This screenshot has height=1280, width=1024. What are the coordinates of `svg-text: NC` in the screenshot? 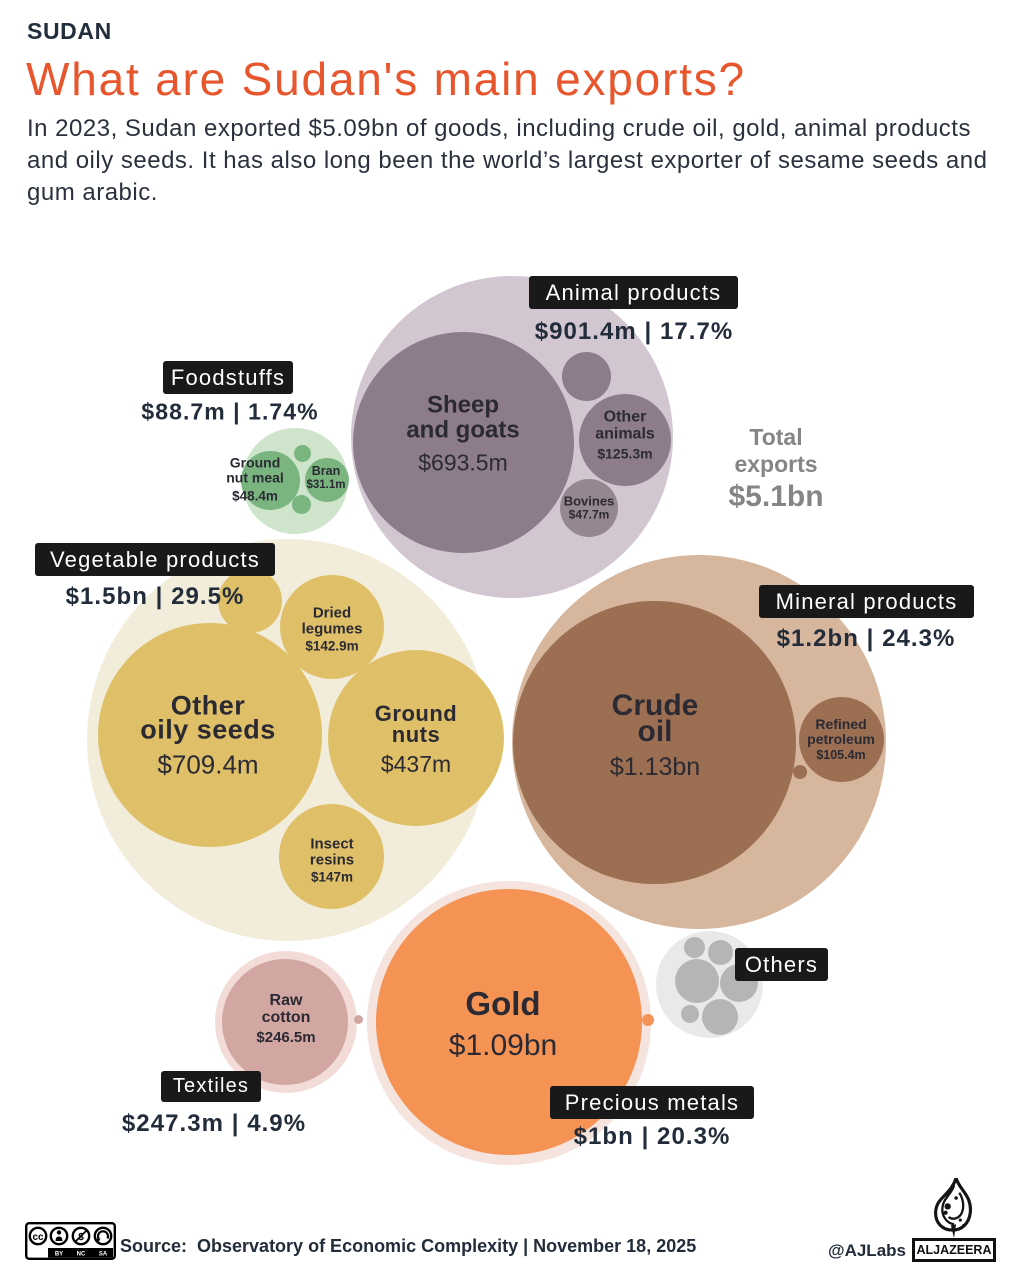 It's located at (81, 1255).